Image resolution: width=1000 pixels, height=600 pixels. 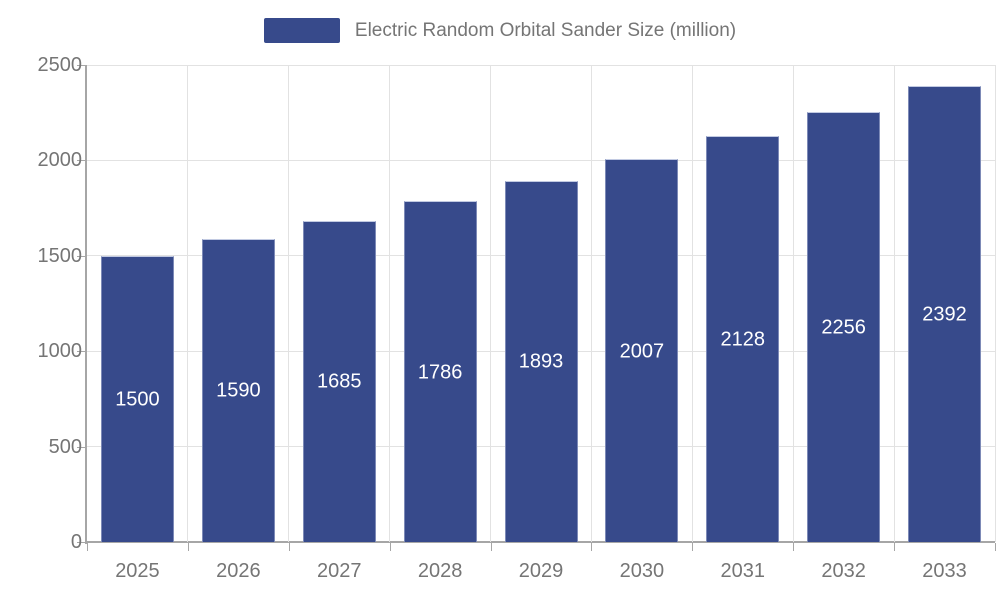 I want to click on y-tick-label-1000: 1000, so click(x=60, y=351).